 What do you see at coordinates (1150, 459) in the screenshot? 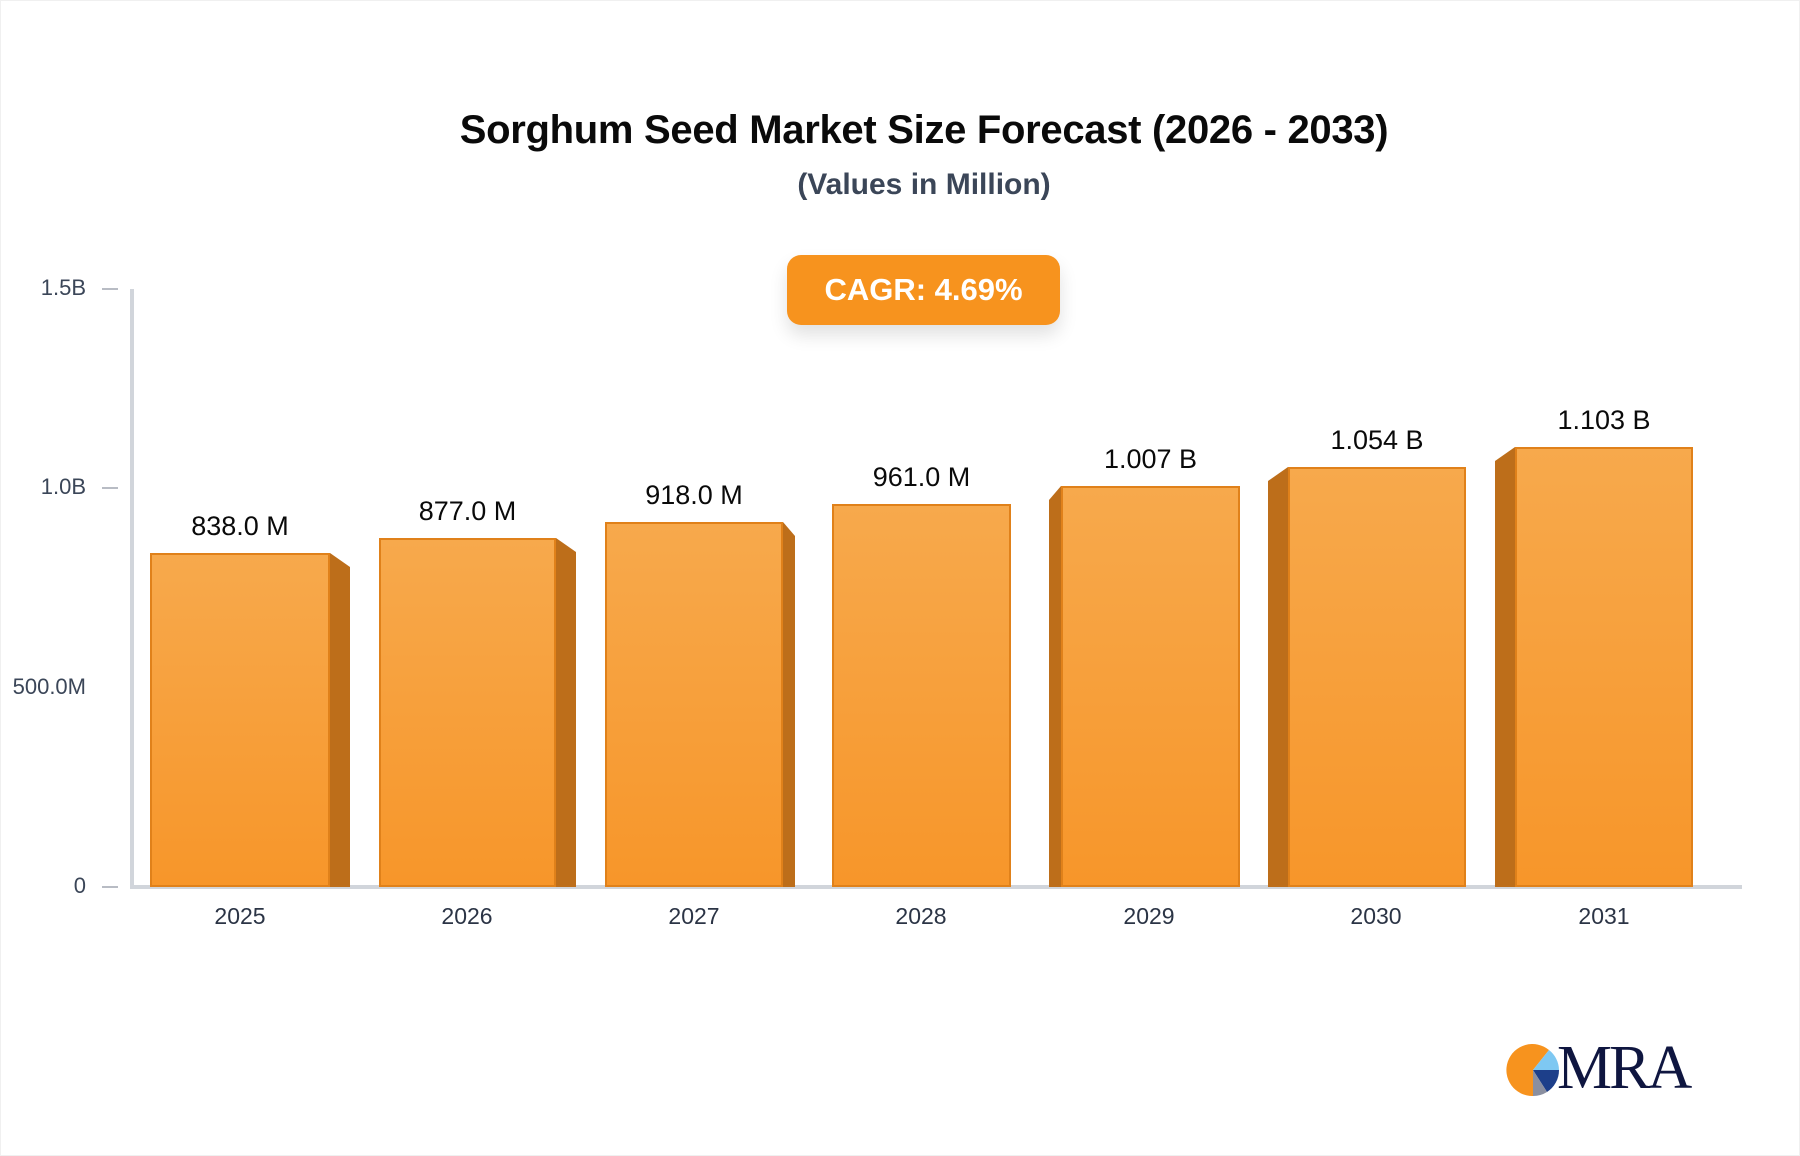
I see `bar-value-label: 1.007 B` at bounding box center [1150, 459].